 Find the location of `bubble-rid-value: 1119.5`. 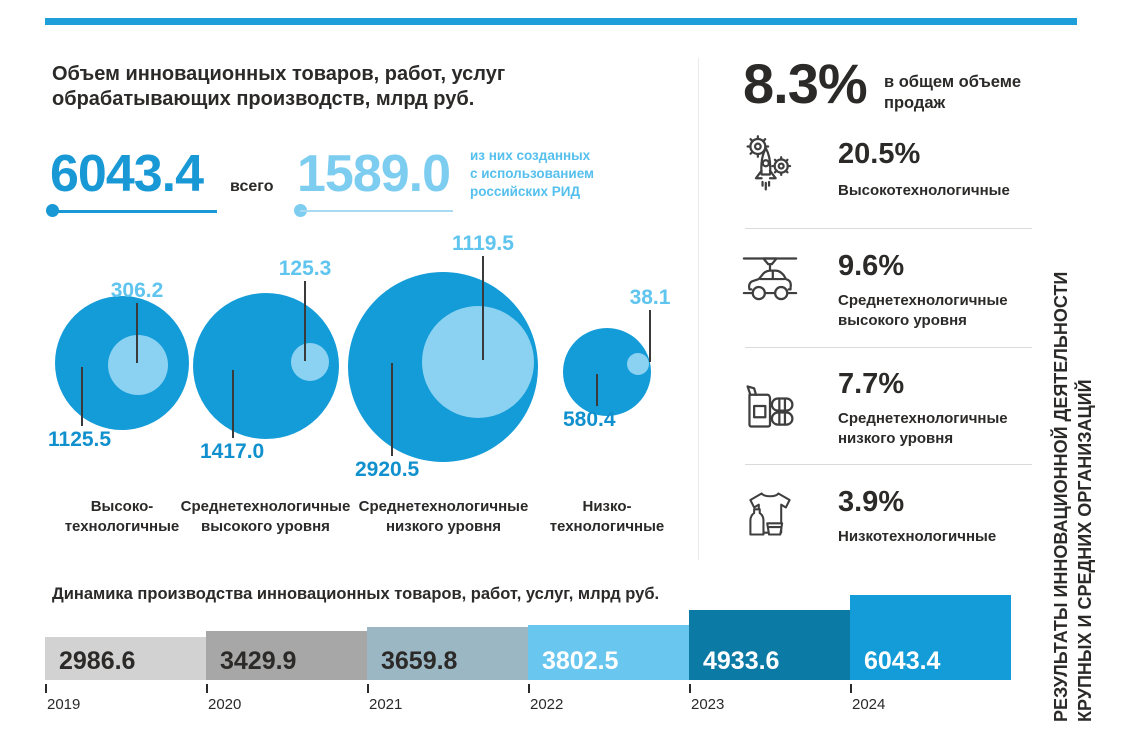

bubble-rid-value: 1119.5 is located at coordinates (483, 243).